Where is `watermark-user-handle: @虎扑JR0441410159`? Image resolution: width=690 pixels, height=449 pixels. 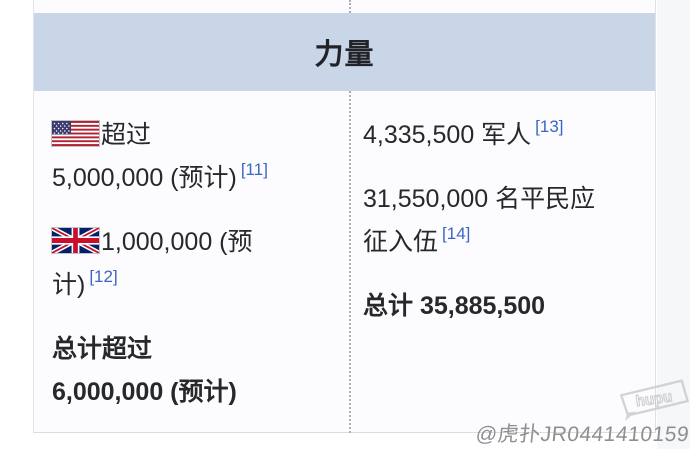 watermark-user-handle: @虎扑JR0441410159 is located at coordinates (582, 434).